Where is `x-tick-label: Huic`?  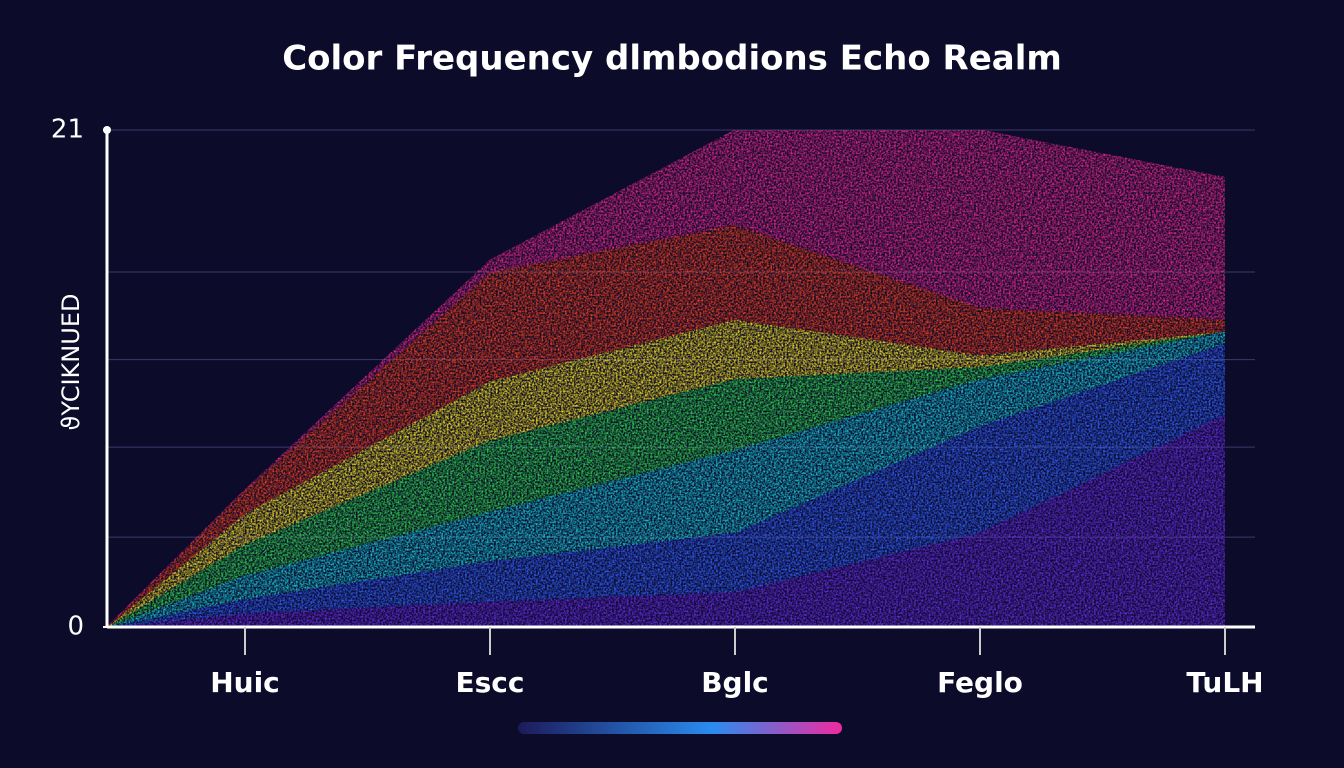 x-tick-label: Huic is located at coordinates (245, 682).